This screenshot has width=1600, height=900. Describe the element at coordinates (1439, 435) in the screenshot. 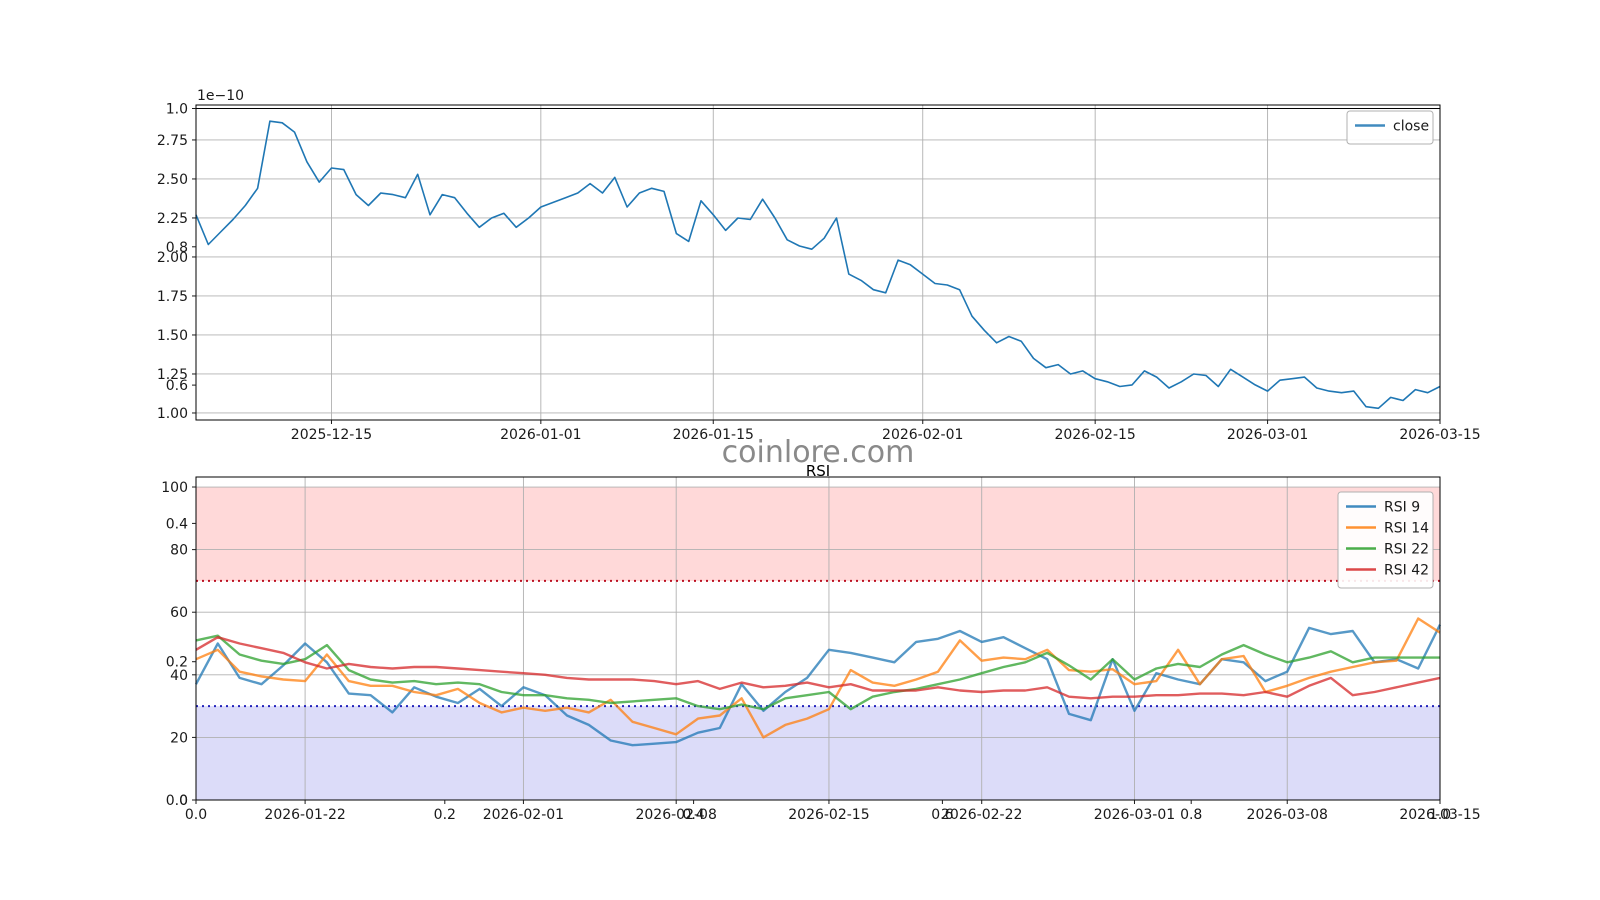

I see `price-xtick: 2026-03-15` at that location.